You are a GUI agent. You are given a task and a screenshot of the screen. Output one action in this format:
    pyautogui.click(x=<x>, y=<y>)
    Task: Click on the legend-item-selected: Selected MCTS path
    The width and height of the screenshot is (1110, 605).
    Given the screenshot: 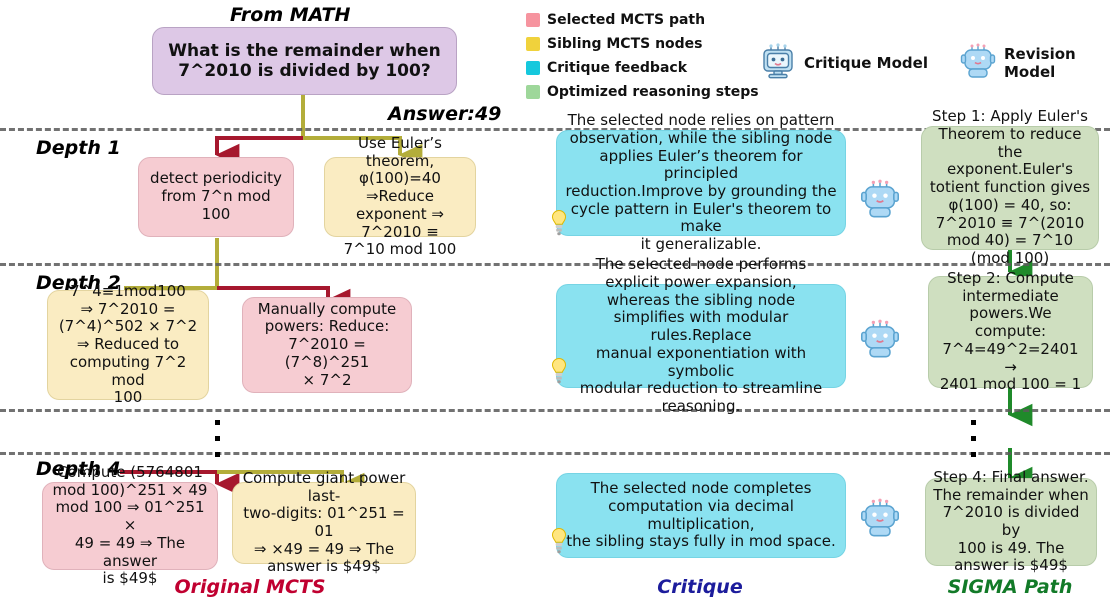 What is the action you would take?
    pyautogui.click(x=615, y=20)
    